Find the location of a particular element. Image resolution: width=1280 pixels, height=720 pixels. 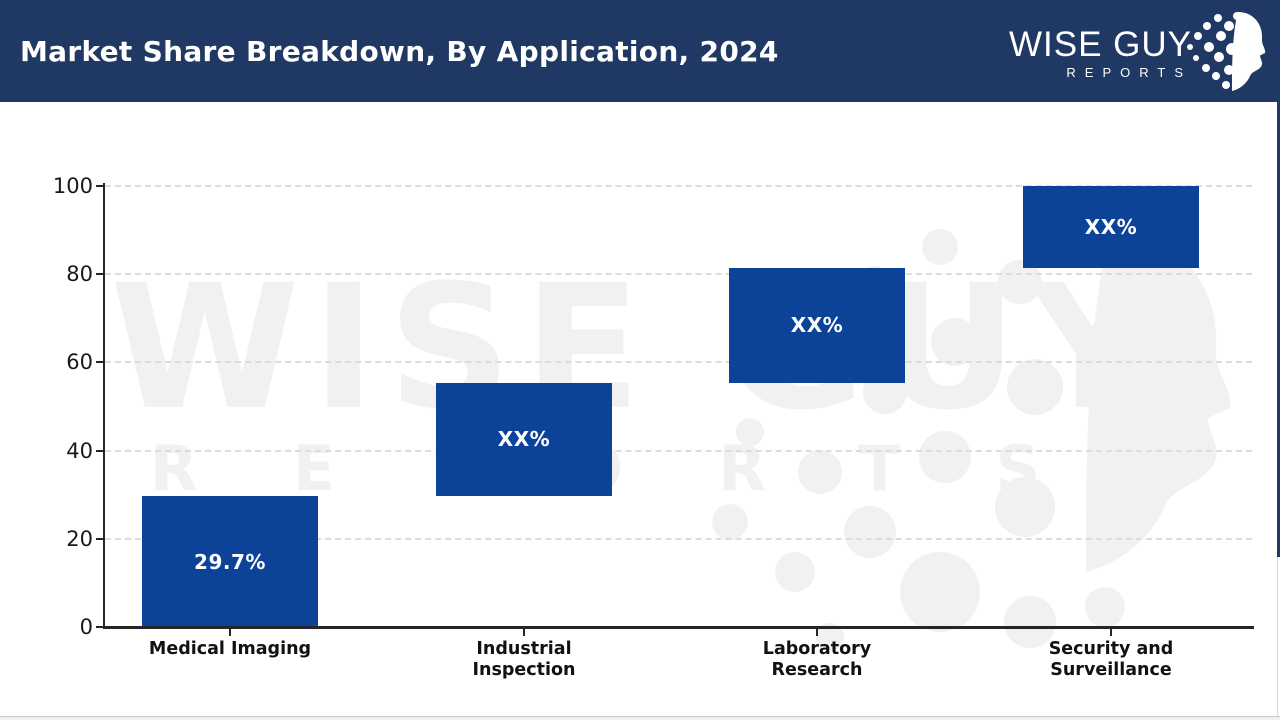

logo-text: WISE GUY REPORTS is located at coordinates (1100, 53).